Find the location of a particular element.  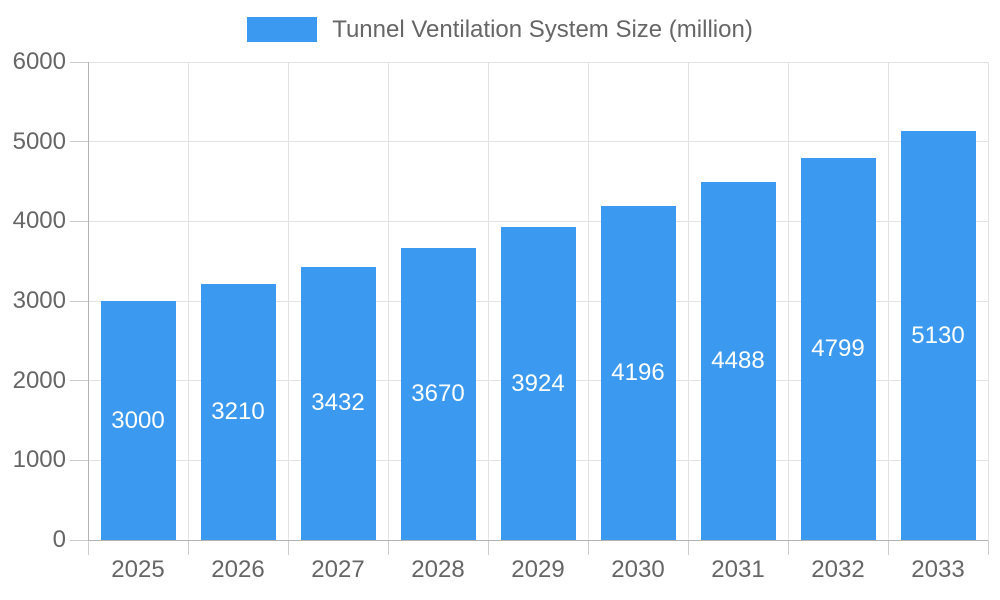

bar-2030: 4196 is located at coordinates (638, 372).